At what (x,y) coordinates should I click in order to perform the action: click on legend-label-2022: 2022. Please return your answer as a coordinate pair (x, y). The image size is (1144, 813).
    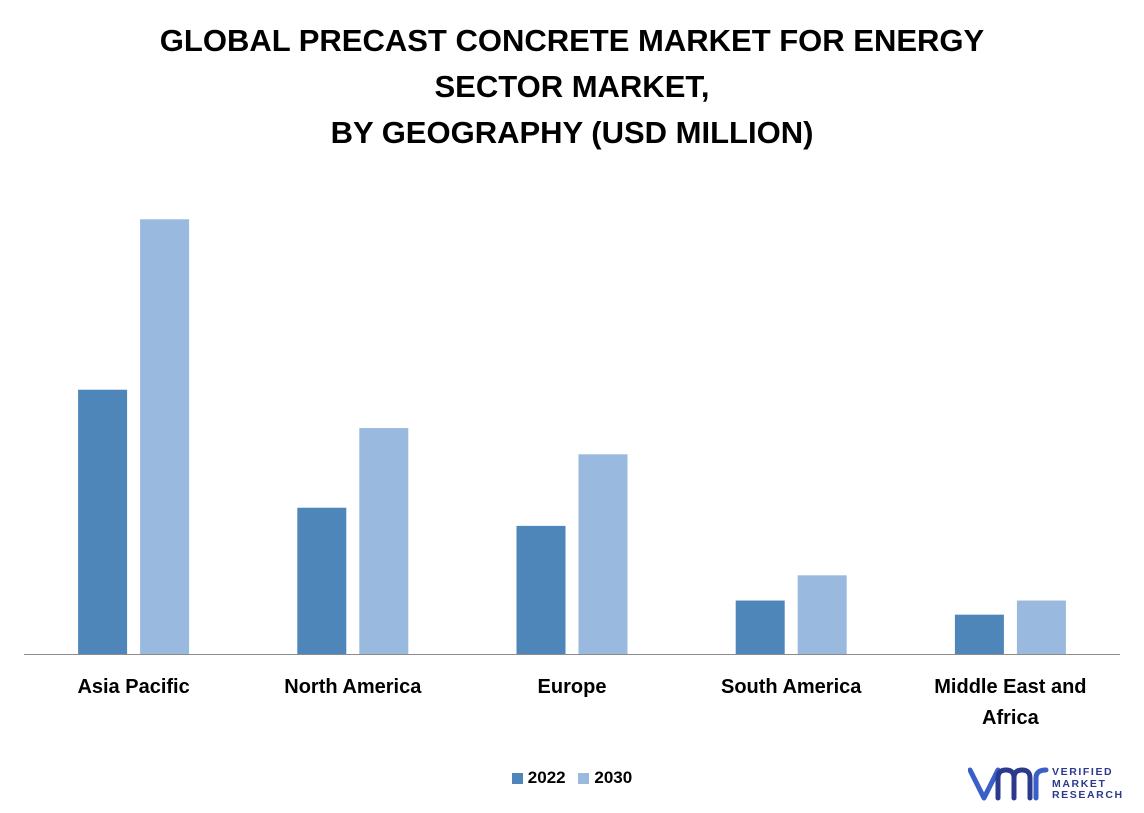
    Looking at the image, I should click on (546, 777).